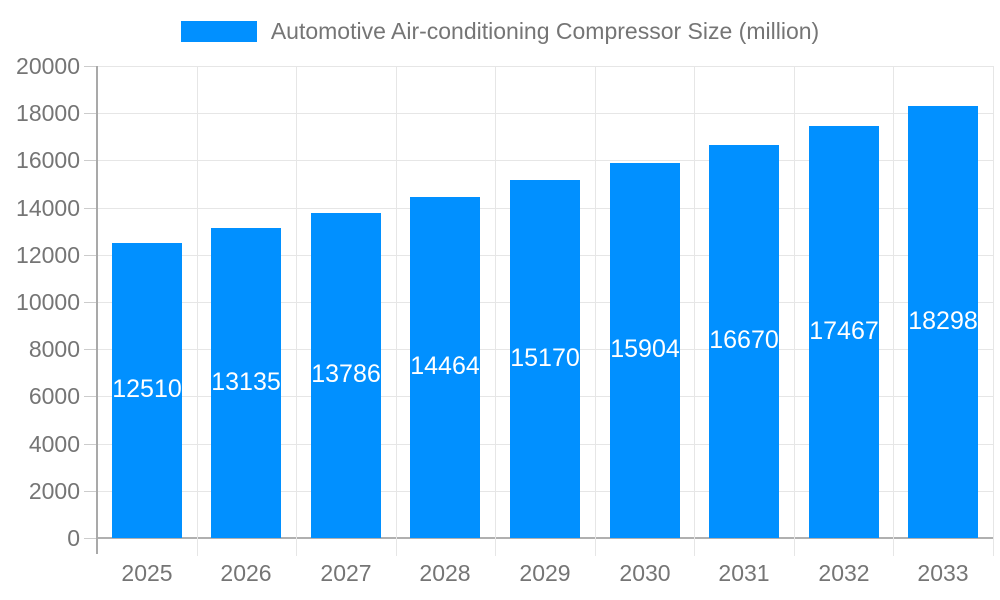 The width and height of the screenshot is (1000, 600). Describe the element at coordinates (844, 573) in the screenshot. I see `x-tick-label: 2032` at that location.